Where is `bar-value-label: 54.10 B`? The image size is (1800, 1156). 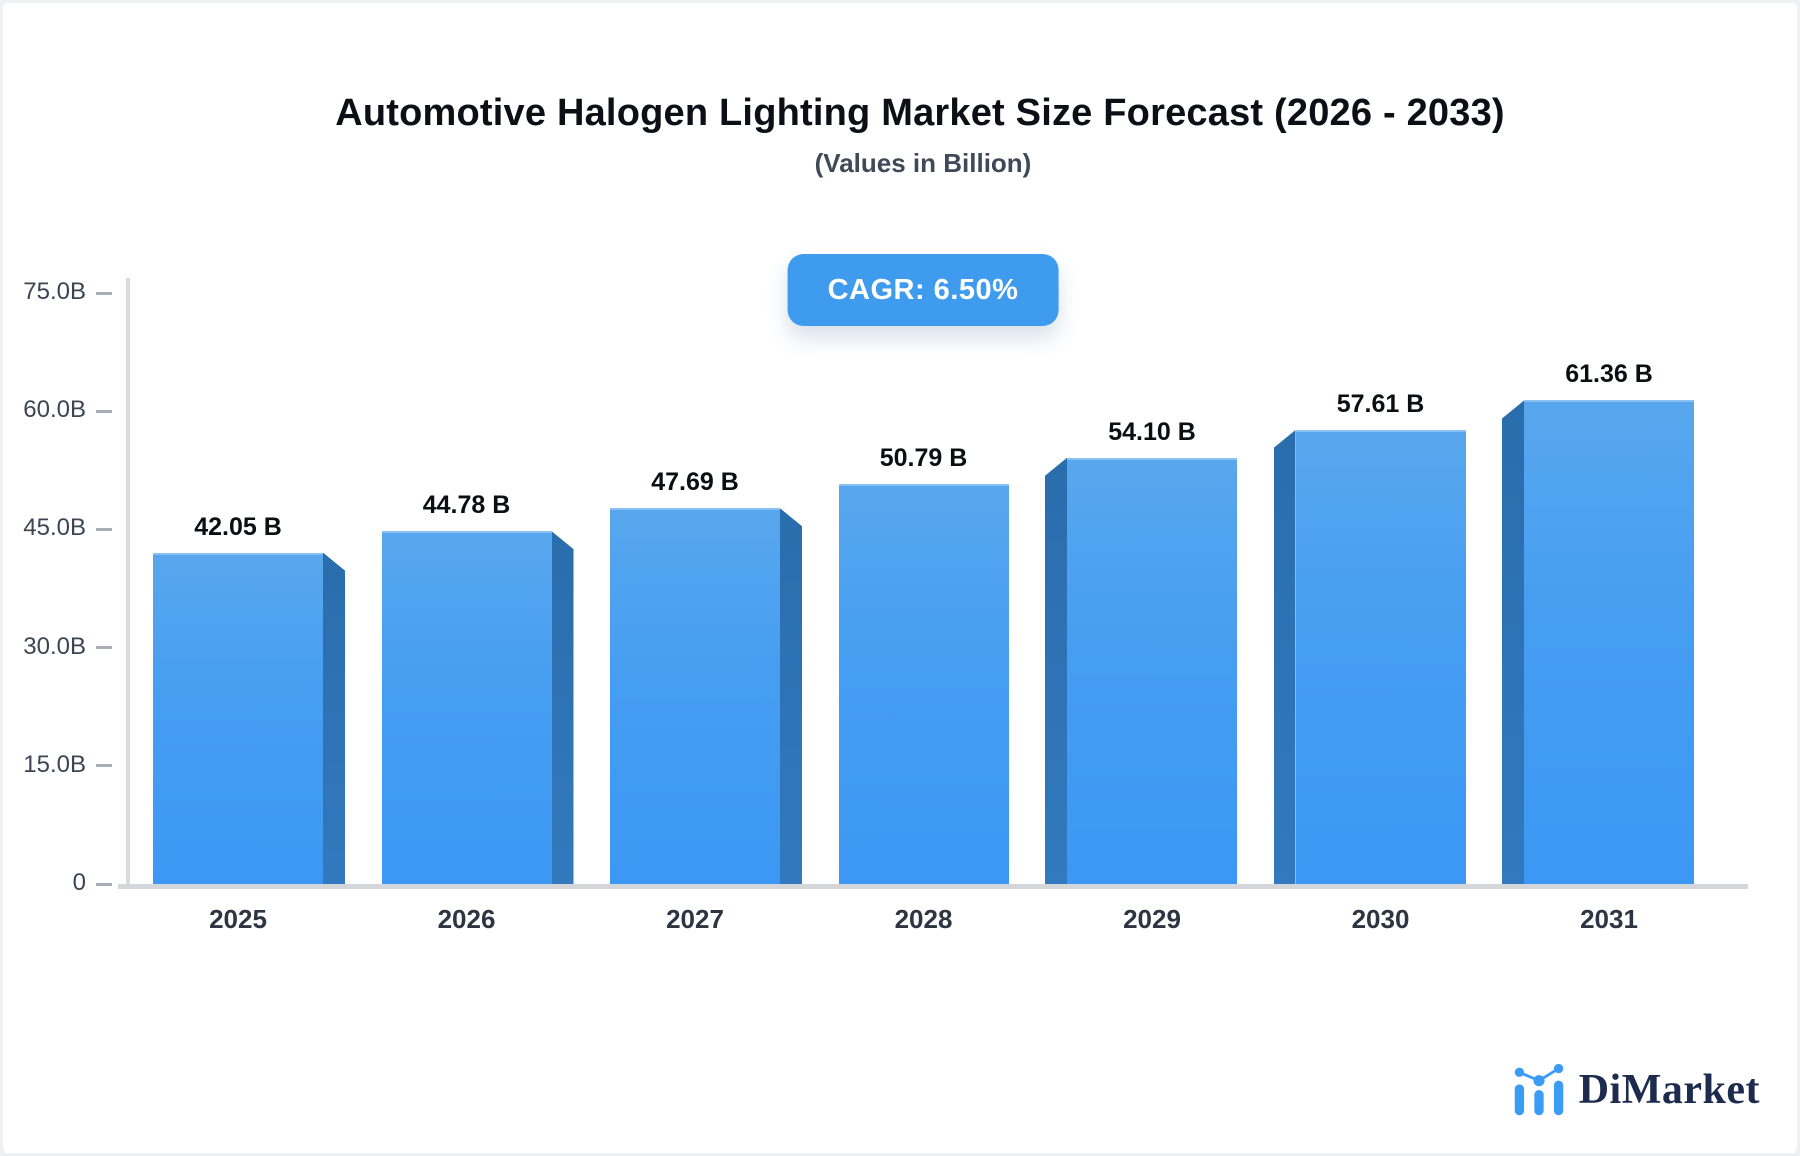
bar-value-label: 54.10 B is located at coordinates (1152, 431).